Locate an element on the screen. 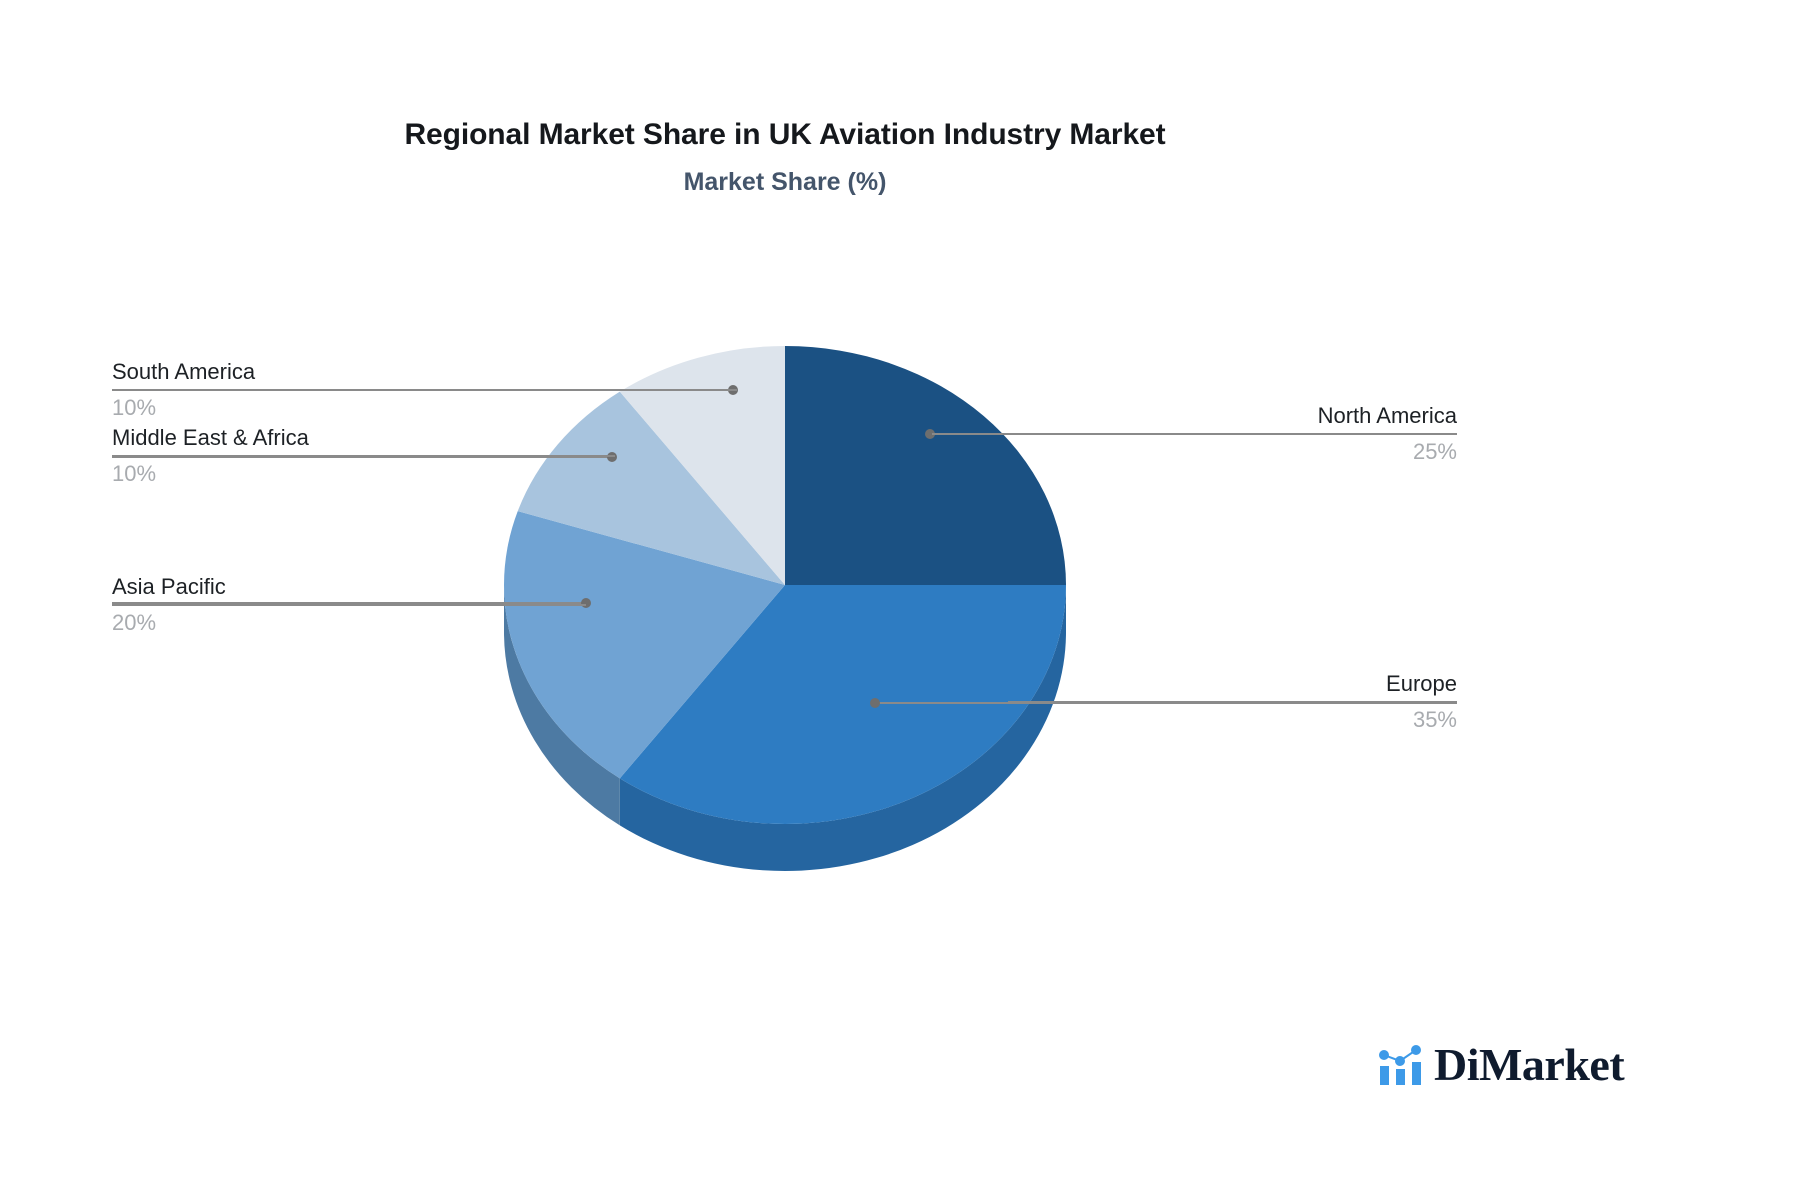  pie-slice-middle-east-africa is located at coordinates (651, 488).